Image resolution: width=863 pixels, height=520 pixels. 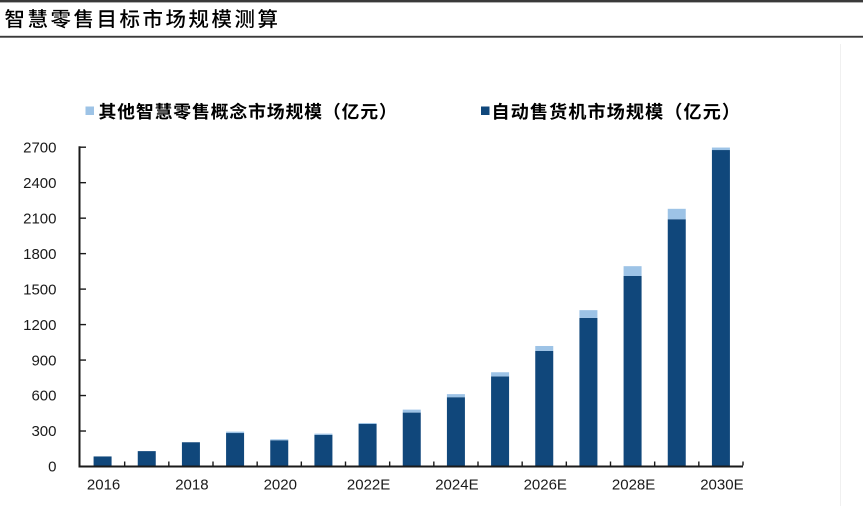 What do you see at coordinates (43, 431) in the screenshot?
I see `svg-text: 300` at bounding box center [43, 431].